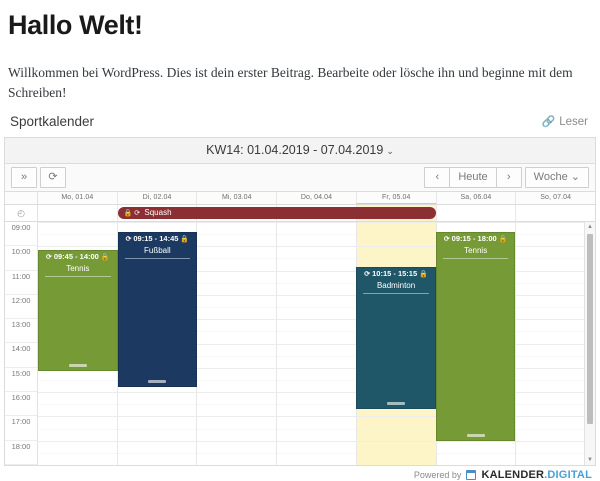 The width and height of the screenshot is (600, 481). I want to click on event-time: ⟳ 09:15 - 18:00 🔒, so click(476, 239).